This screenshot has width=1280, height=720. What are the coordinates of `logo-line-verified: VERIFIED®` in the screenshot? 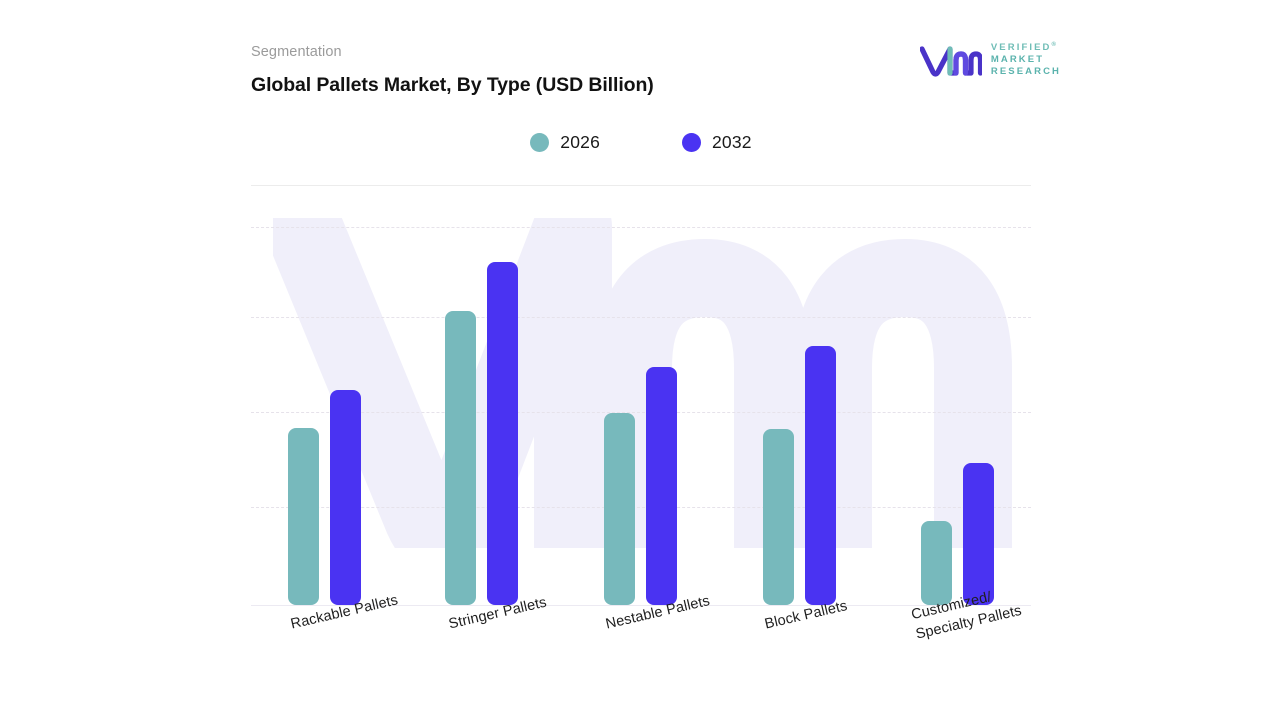 It's located at (1023, 48).